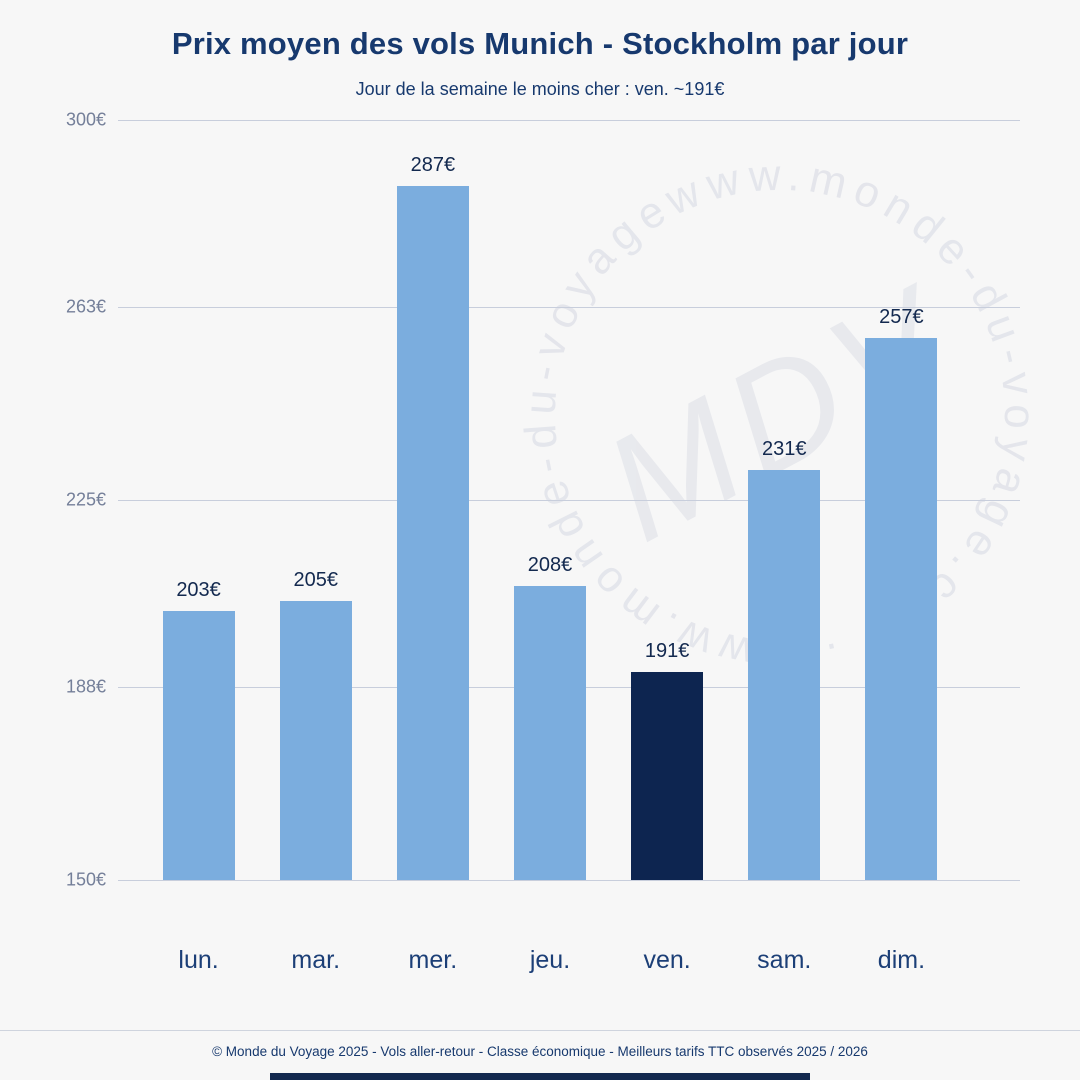 The width and height of the screenshot is (1080, 1080). Describe the element at coordinates (667, 960) in the screenshot. I see `x-axis-label: ven.` at that location.